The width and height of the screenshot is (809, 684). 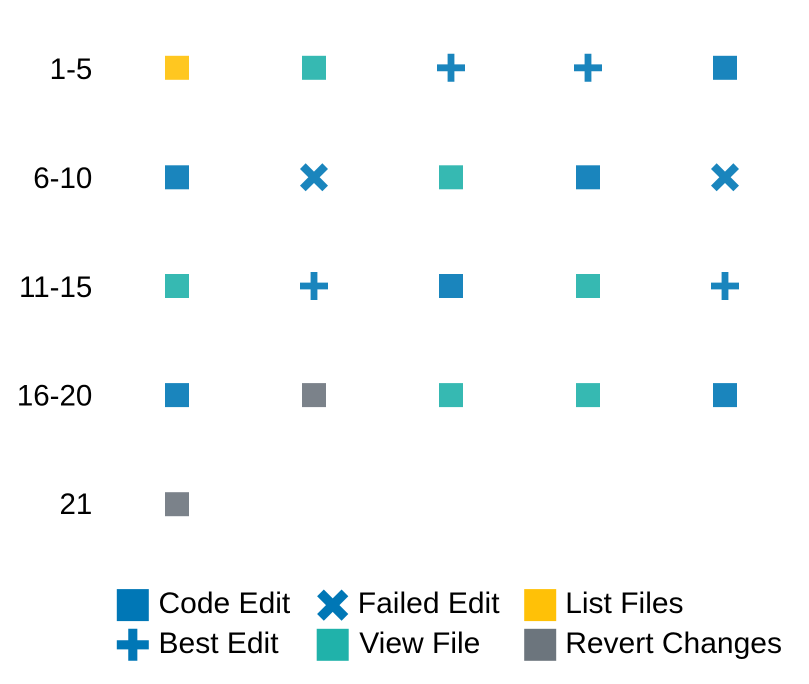 What do you see at coordinates (219, 643) in the screenshot?
I see `svg-text: Best Edit` at bounding box center [219, 643].